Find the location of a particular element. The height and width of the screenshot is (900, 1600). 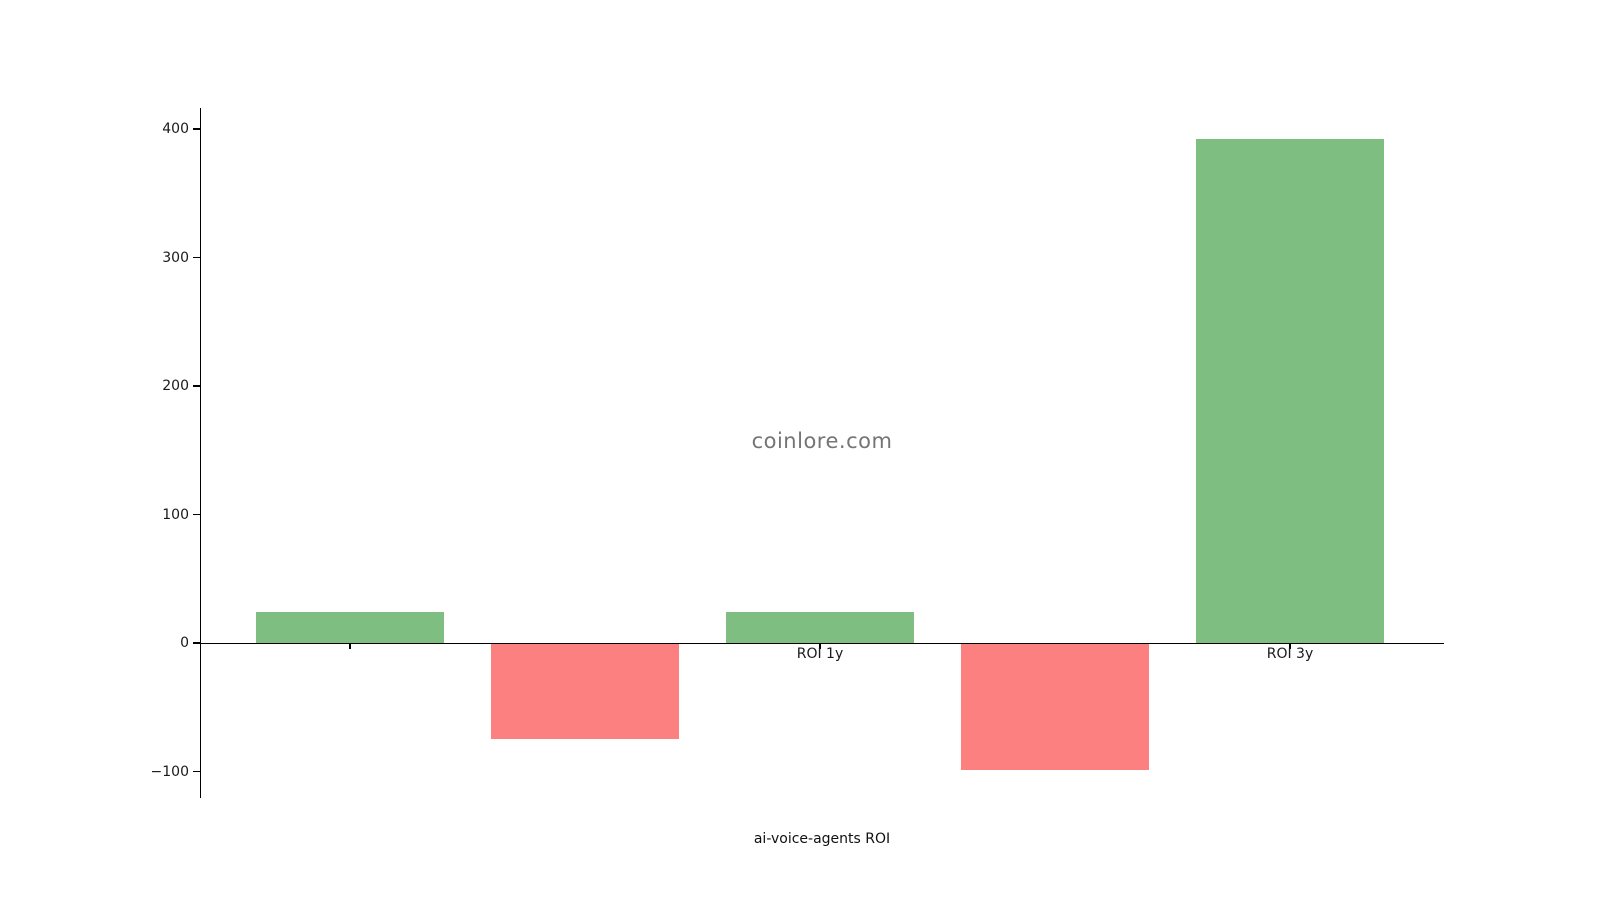

x-tick-label-roi-1y: ROI 1y is located at coordinates (820, 654).